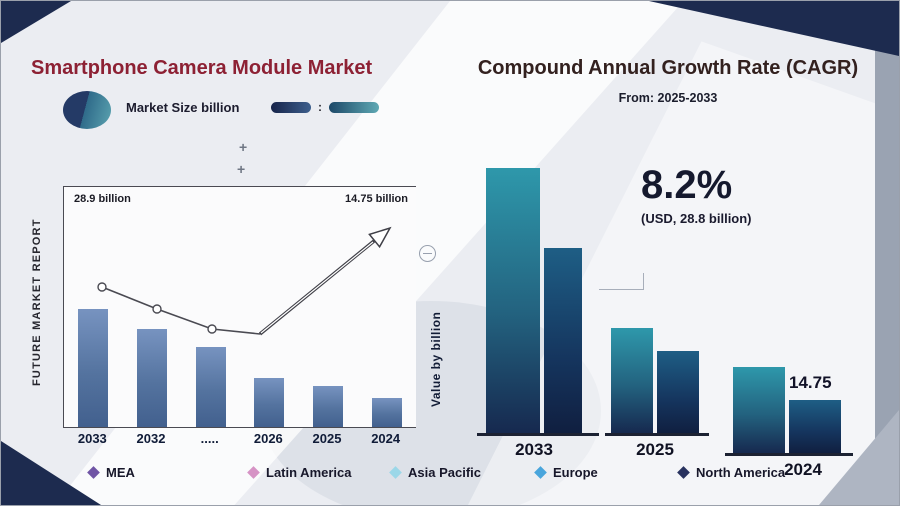 The image size is (900, 506). Describe the element at coordinates (183, 107) in the screenshot. I see `market-size-legend-label: Market Size billion` at that location.